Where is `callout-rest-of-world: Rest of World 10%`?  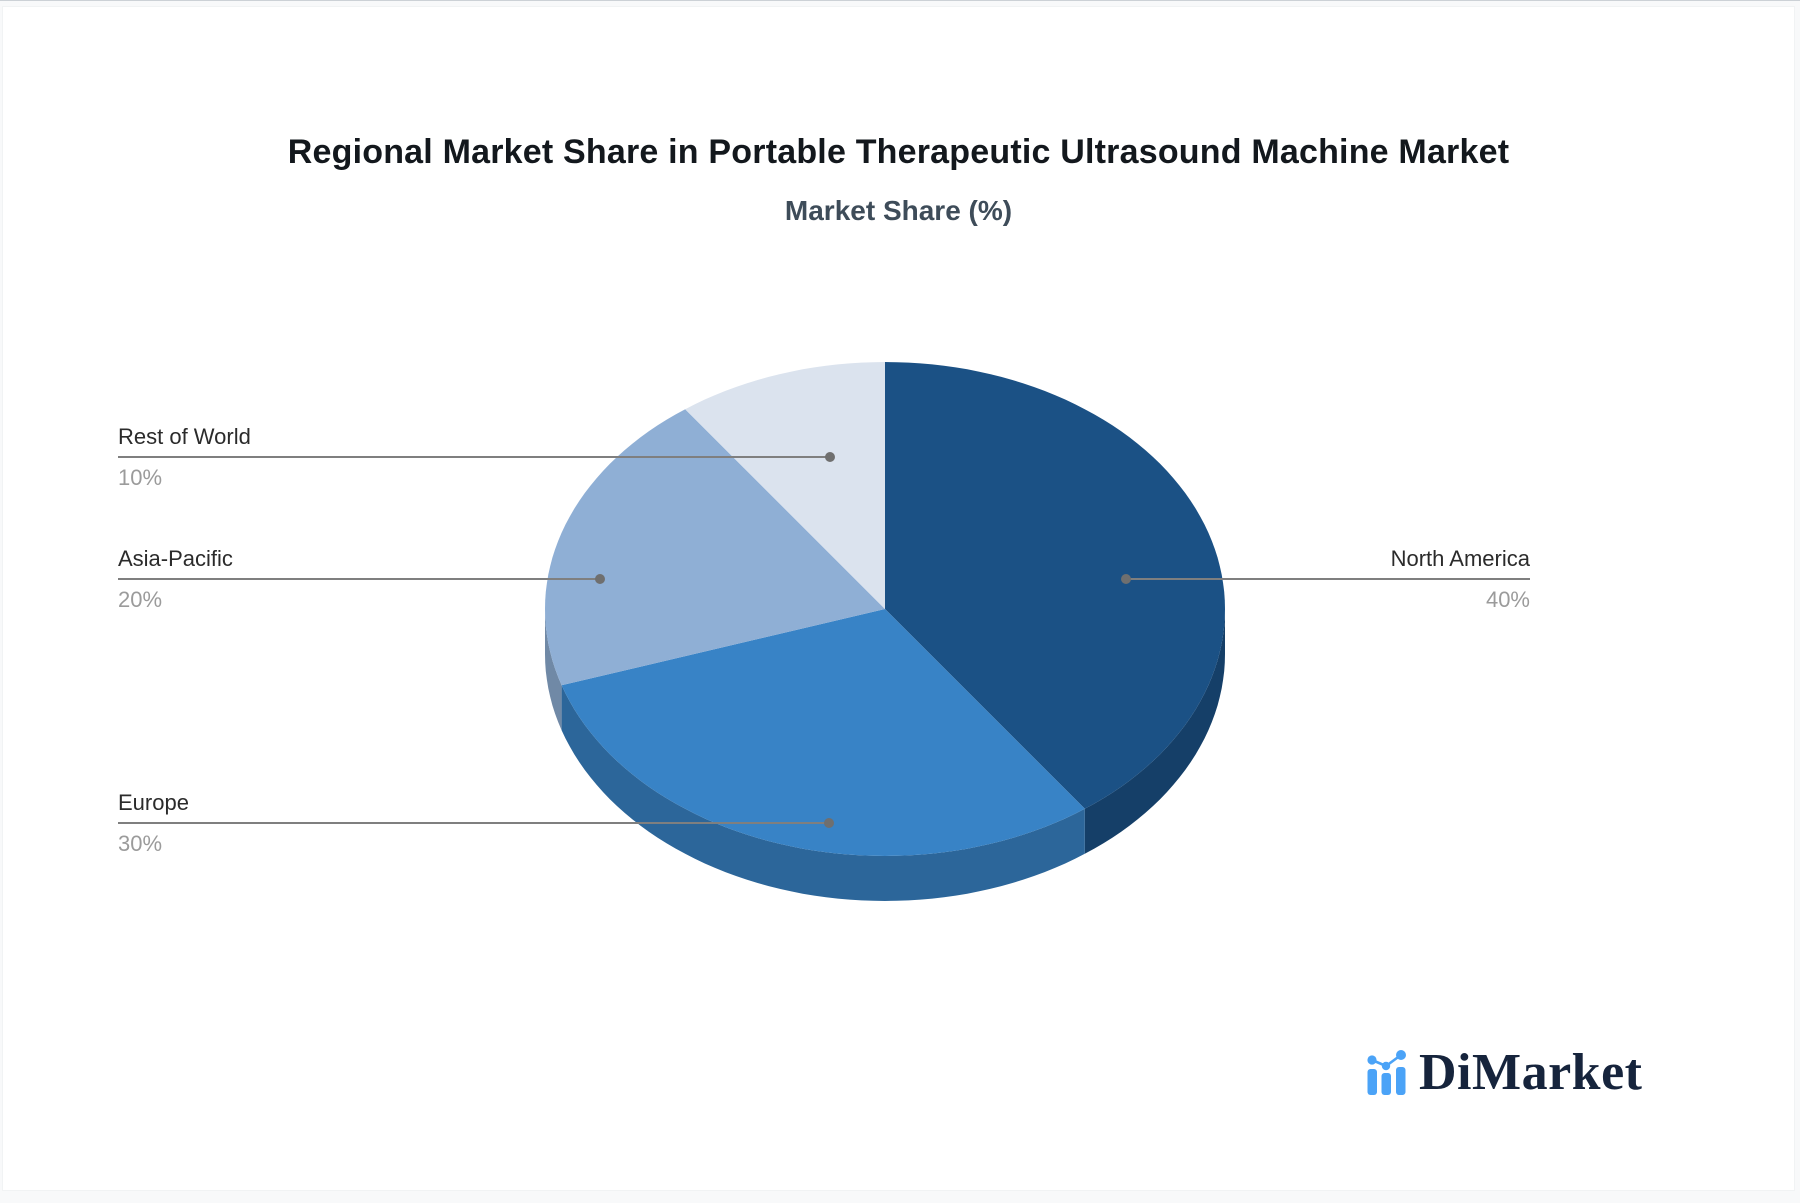
callout-rest-of-world: Rest of World 10% is located at coordinates (474, 457).